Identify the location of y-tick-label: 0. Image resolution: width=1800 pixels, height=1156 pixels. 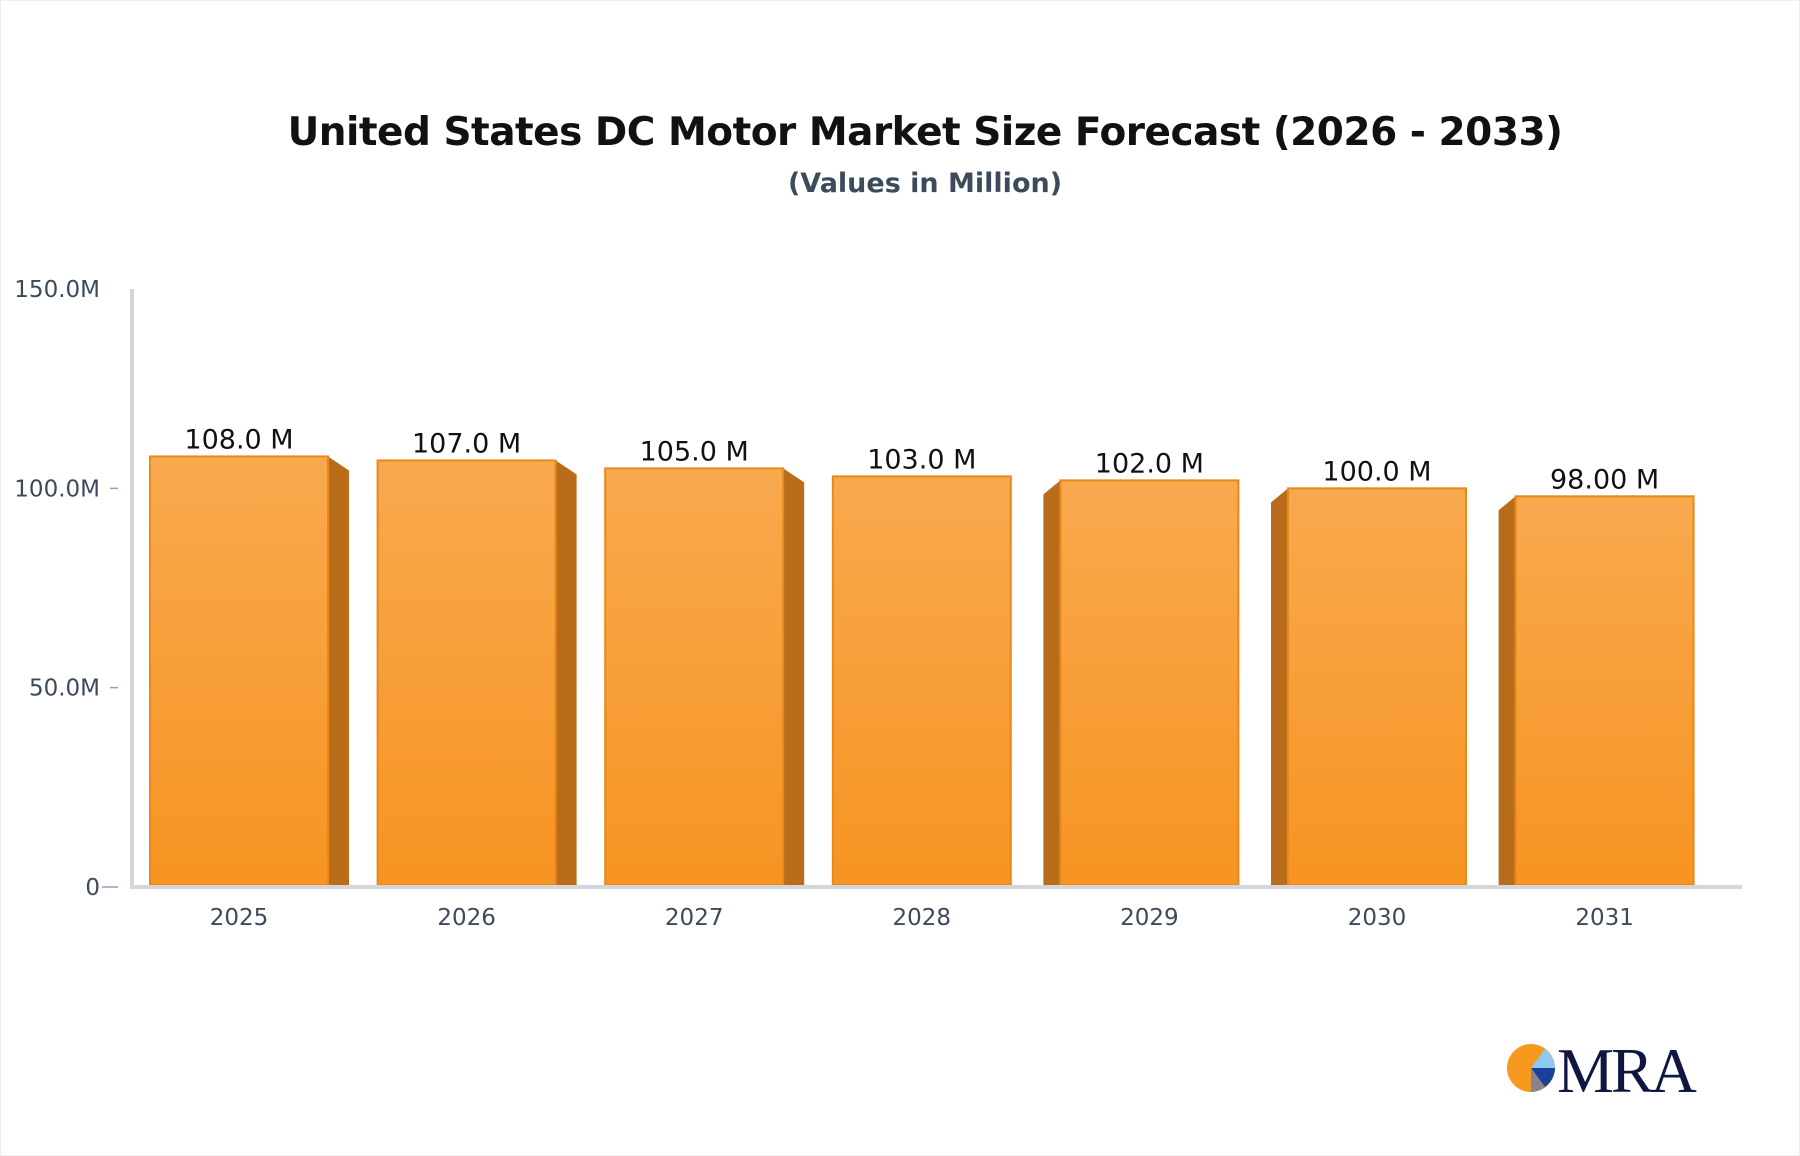
(92, 888).